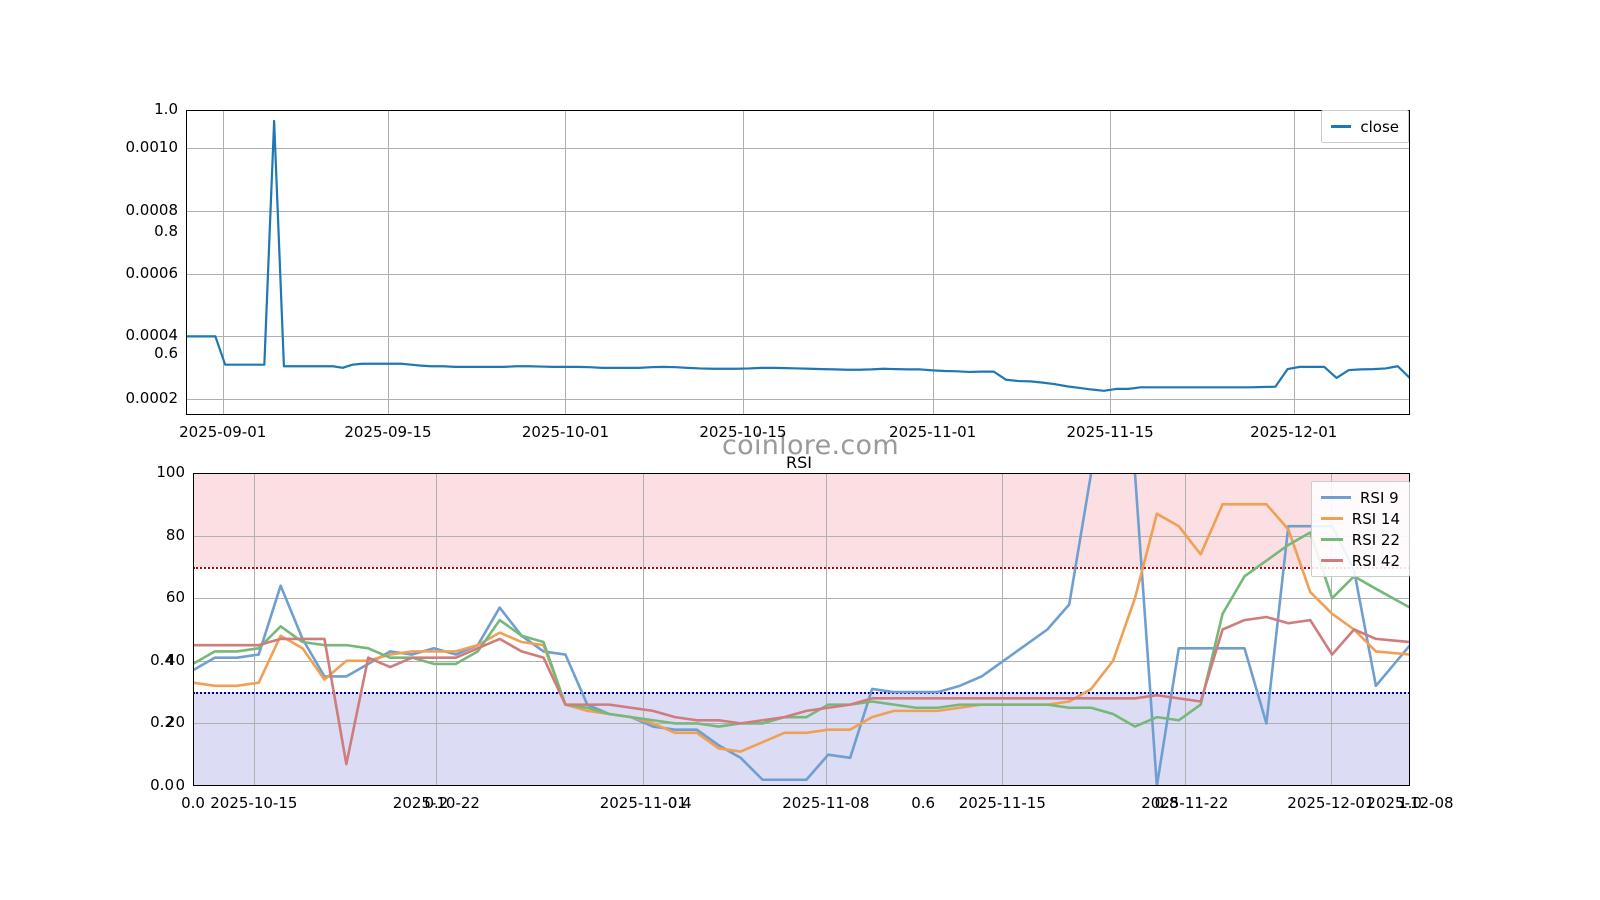 The image size is (1600, 900). I want to click on series-line, so click(801, 690).